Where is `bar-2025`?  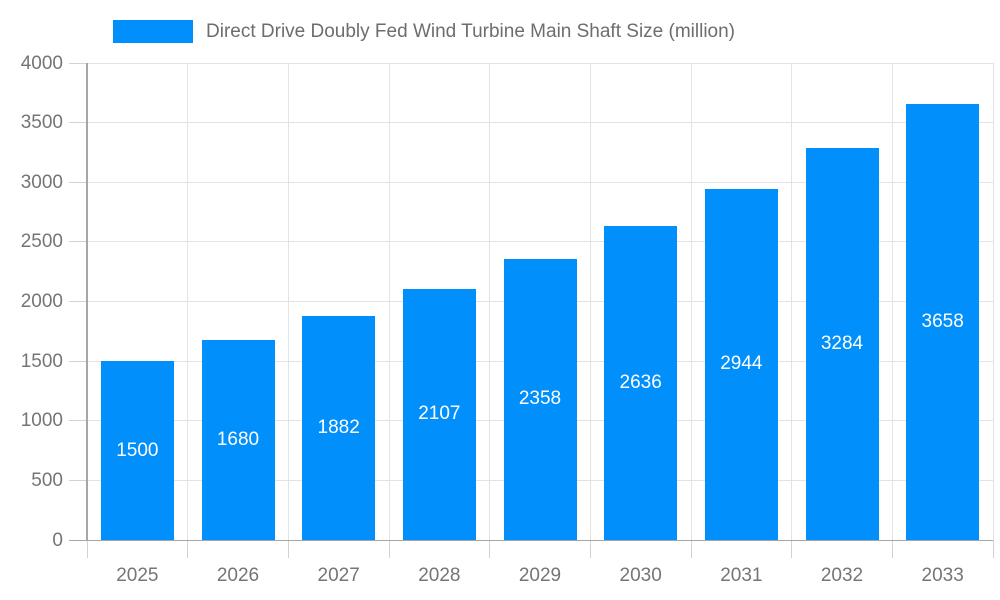
bar-2025 is located at coordinates (137, 450).